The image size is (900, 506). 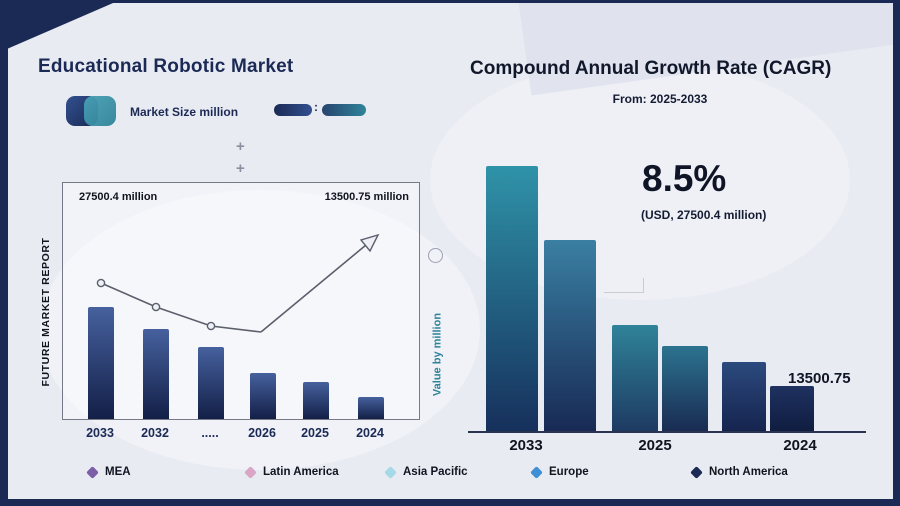 What do you see at coordinates (46, 312) in the screenshot?
I see `left-y-axis-label: FUTURE MARKET REPORT` at bounding box center [46, 312].